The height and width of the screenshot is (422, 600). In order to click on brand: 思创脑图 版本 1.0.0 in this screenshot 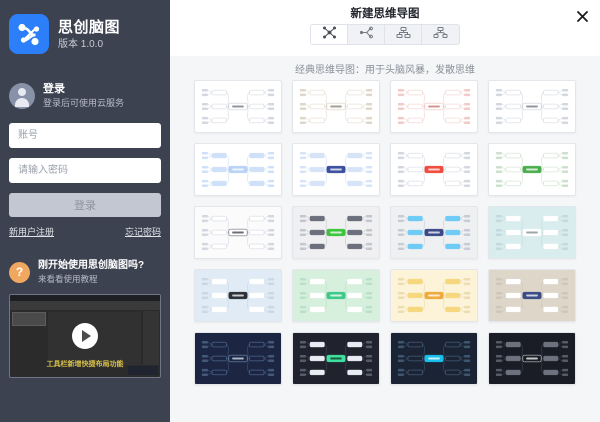, I will do `click(85, 34)`.